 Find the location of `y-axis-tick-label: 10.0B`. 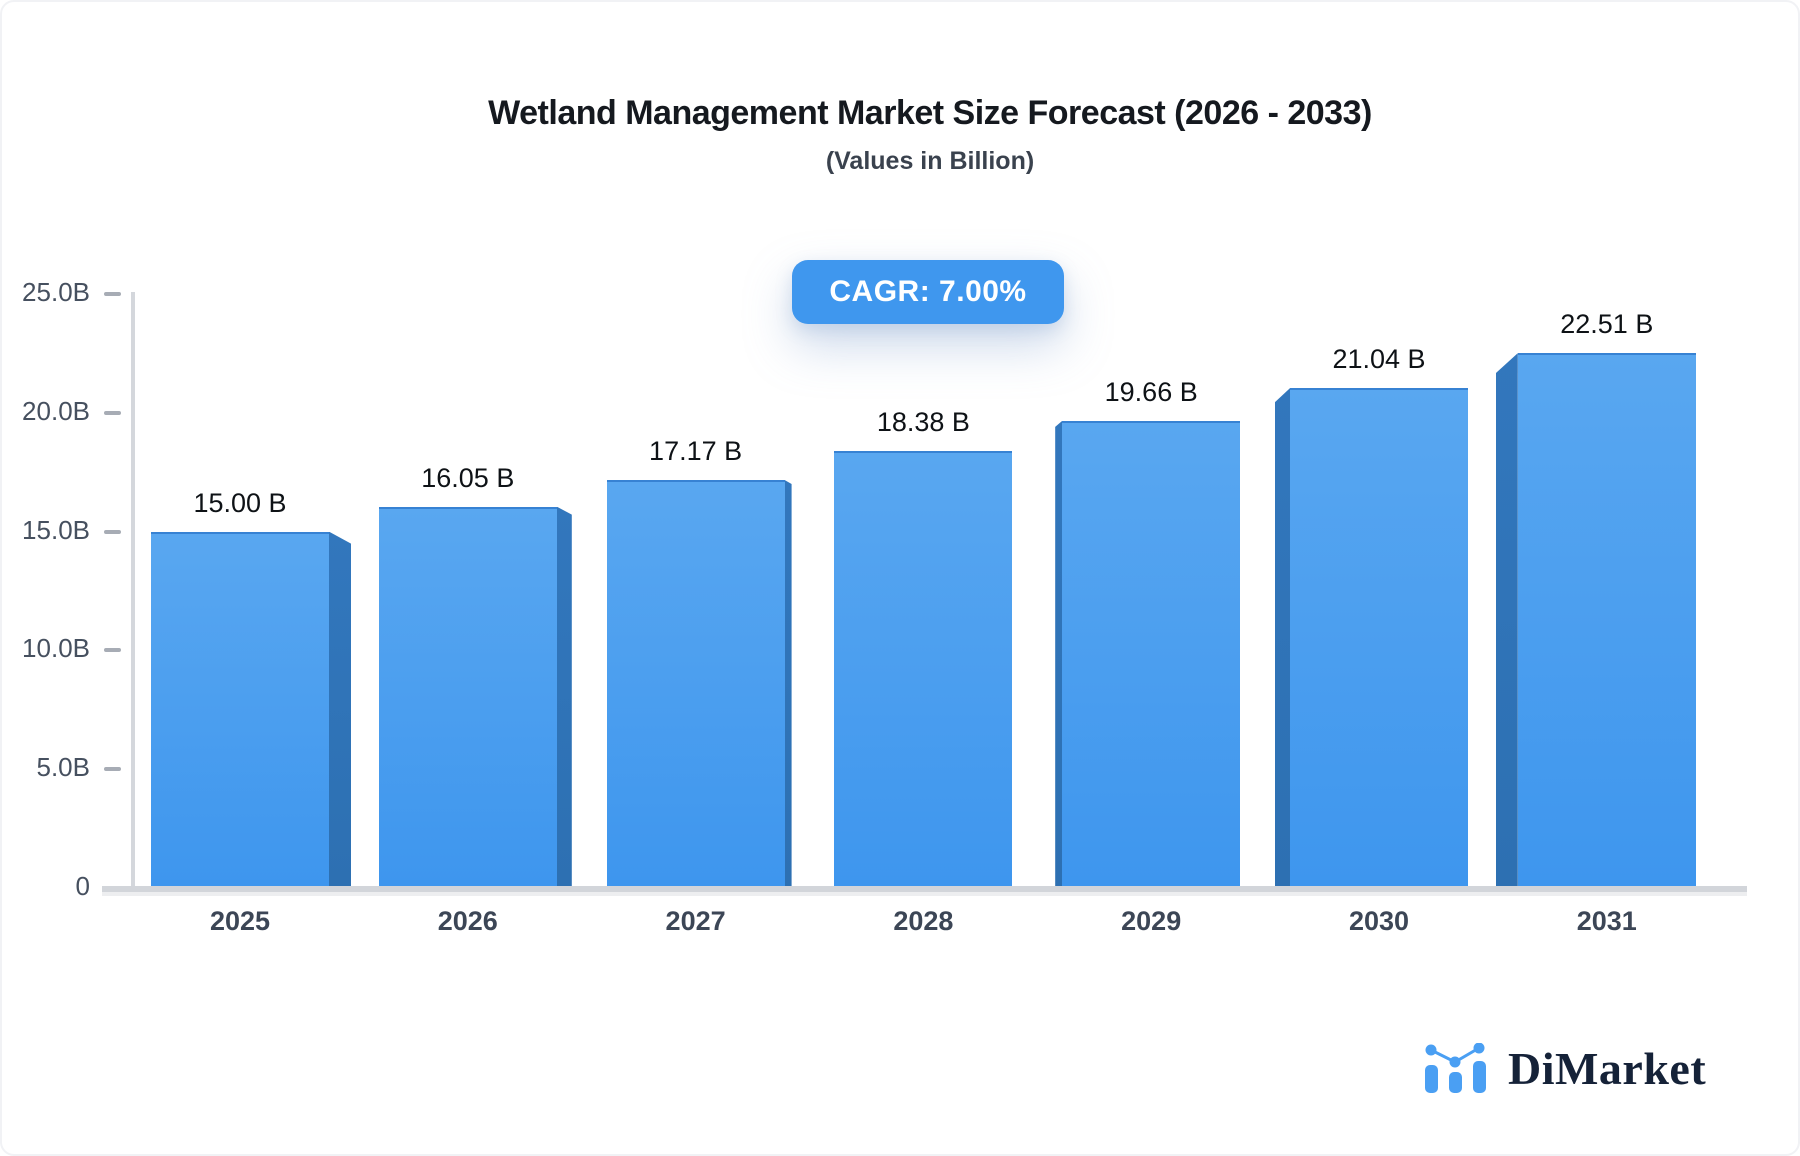

y-axis-tick-label: 10.0B is located at coordinates (56, 648).